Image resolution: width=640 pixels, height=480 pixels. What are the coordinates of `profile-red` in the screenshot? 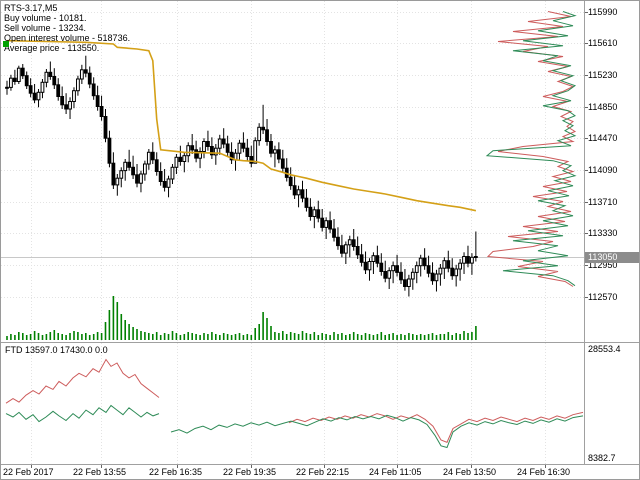 It's located at (531, 149).